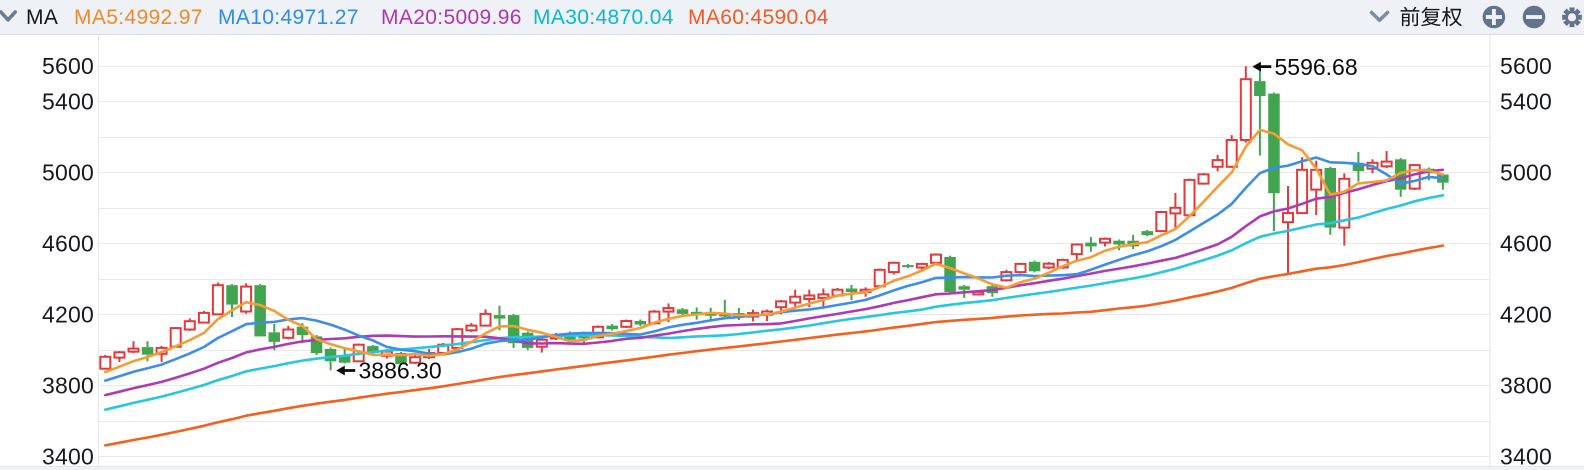 The image size is (1584, 470). What do you see at coordinates (400, 371) in the screenshot?
I see `svg-text: 3886.30` at bounding box center [400, 371].